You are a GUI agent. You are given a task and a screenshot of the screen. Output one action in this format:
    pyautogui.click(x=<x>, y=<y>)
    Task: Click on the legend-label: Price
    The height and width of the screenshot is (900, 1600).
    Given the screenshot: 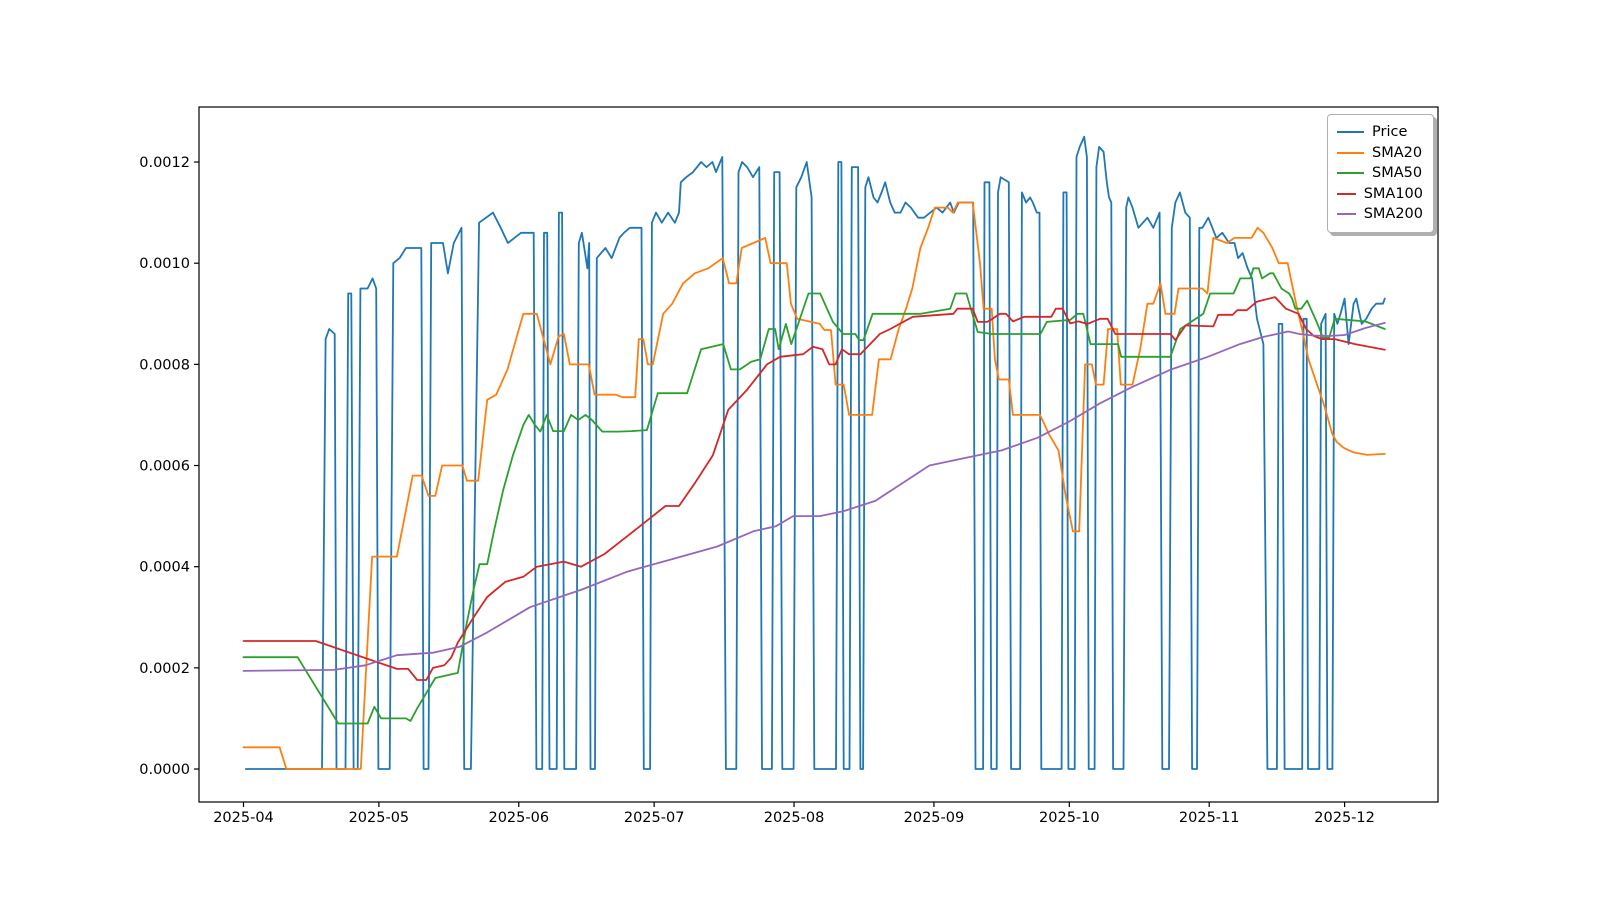 What is the action you would take?
    pyautogui.click(x=1390, y=132)
    